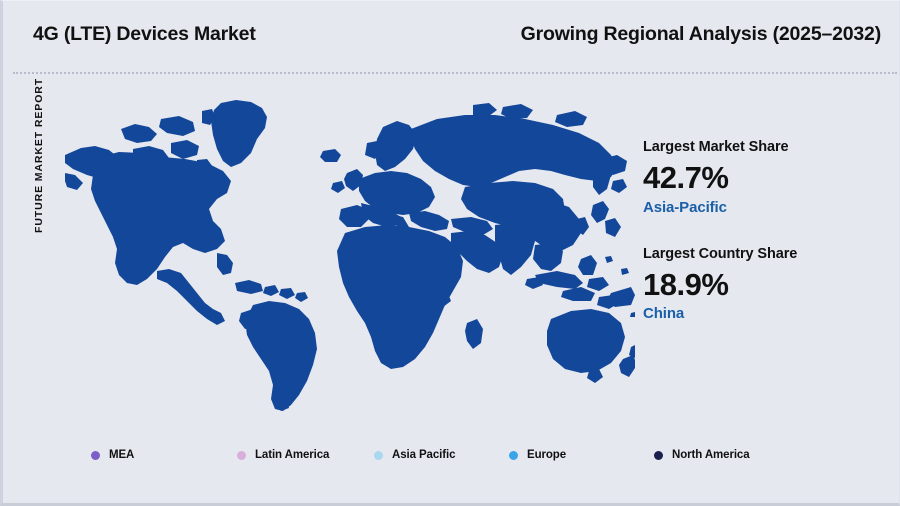 The width and height of the screenshot is (900, 506). Describe the element at coordinates (686, 284) in the screenshot. I see `stat-value-country-share: 18.9%` at that location.